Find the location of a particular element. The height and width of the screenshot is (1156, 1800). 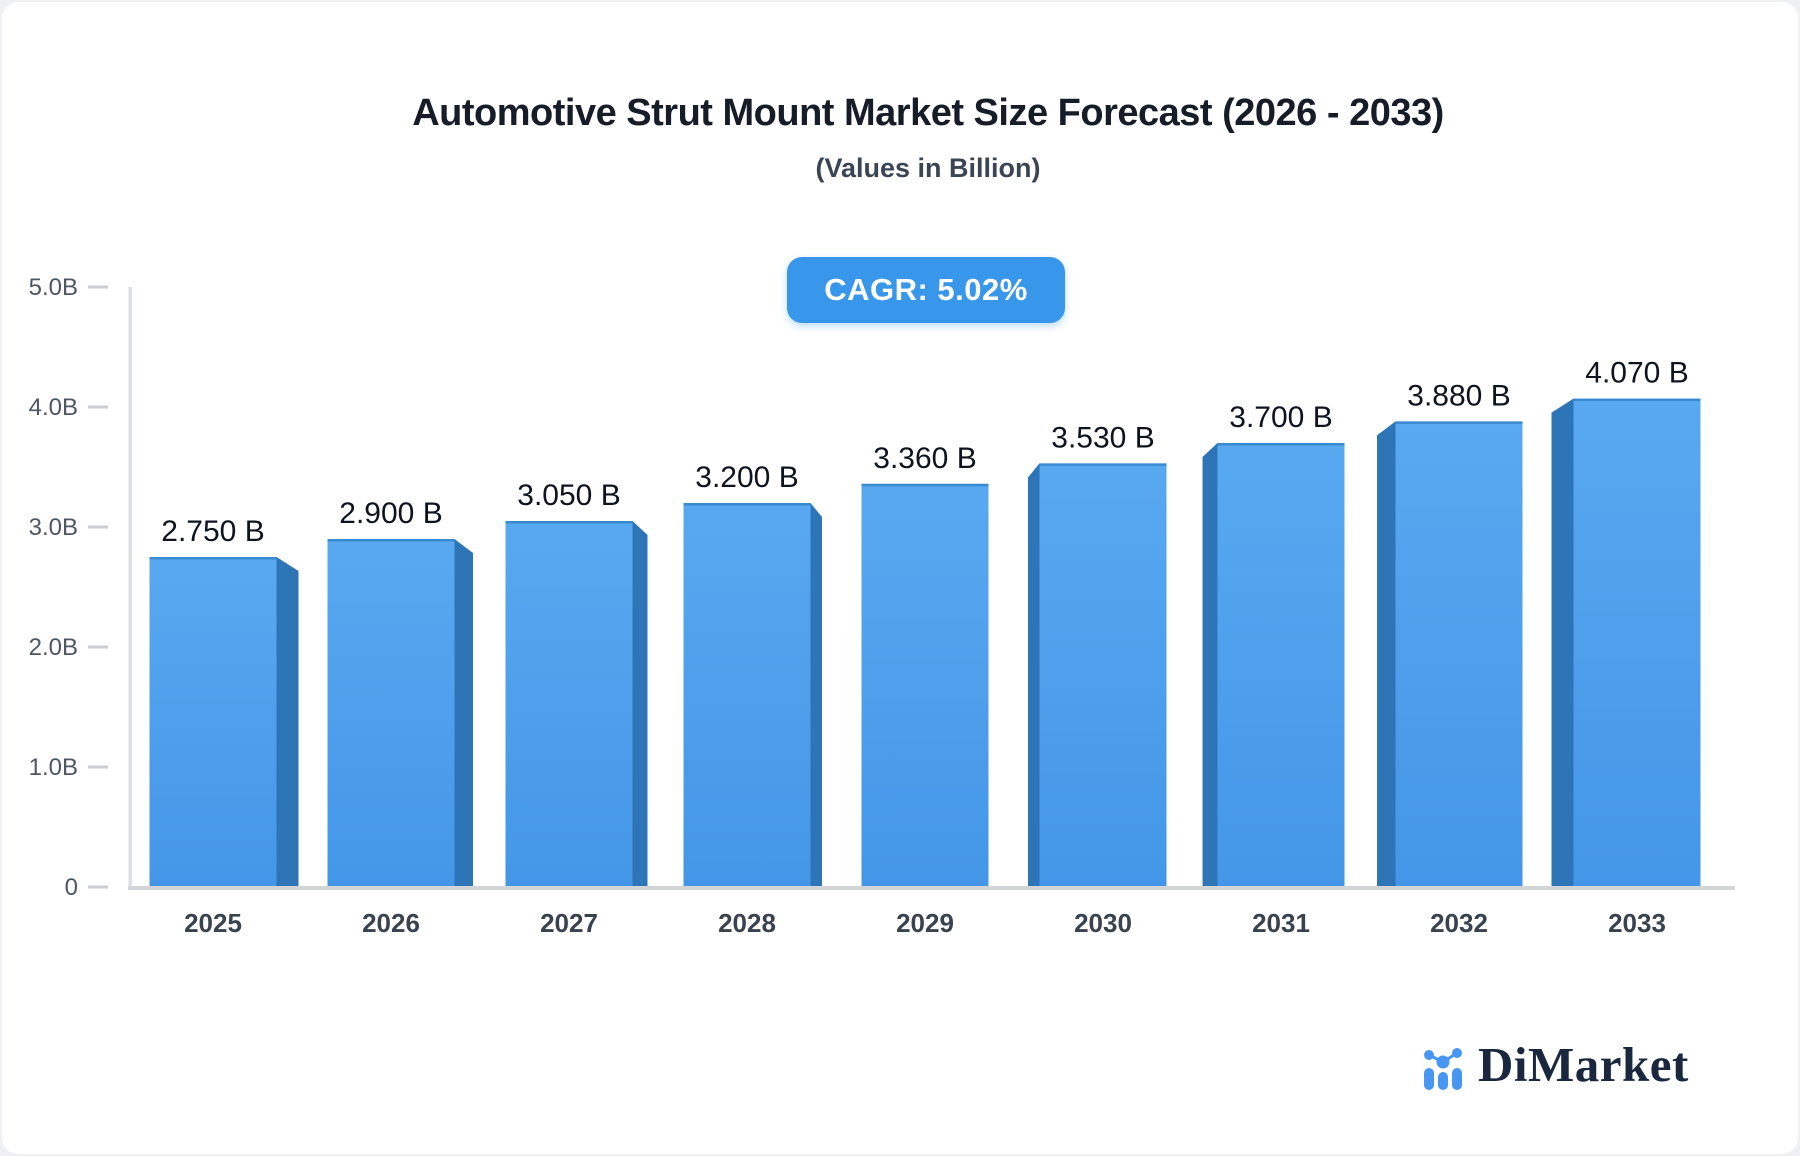

logo-text: DiMarket is located at coordinates (1583, 1064).